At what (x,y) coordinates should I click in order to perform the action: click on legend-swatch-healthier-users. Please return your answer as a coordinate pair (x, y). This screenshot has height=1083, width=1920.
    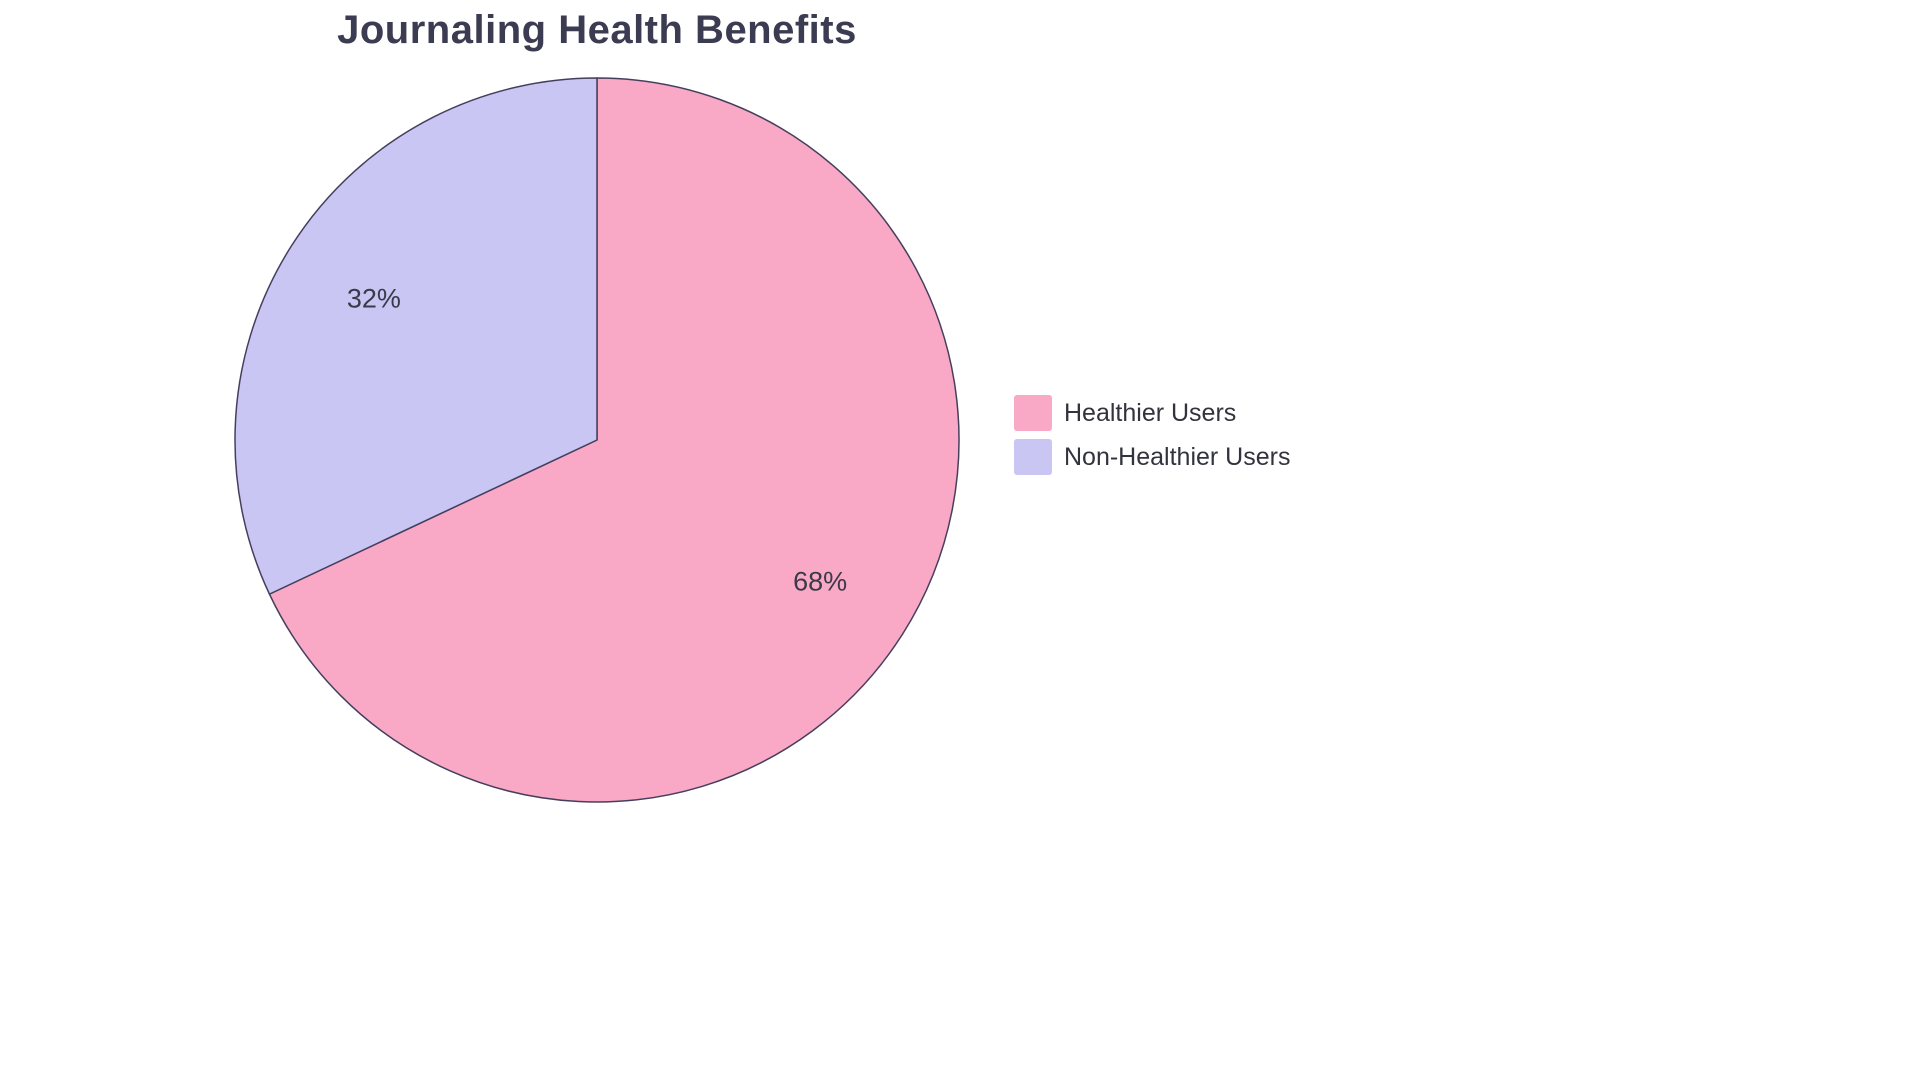
    Looking at the image, I should click on (1033, 413).